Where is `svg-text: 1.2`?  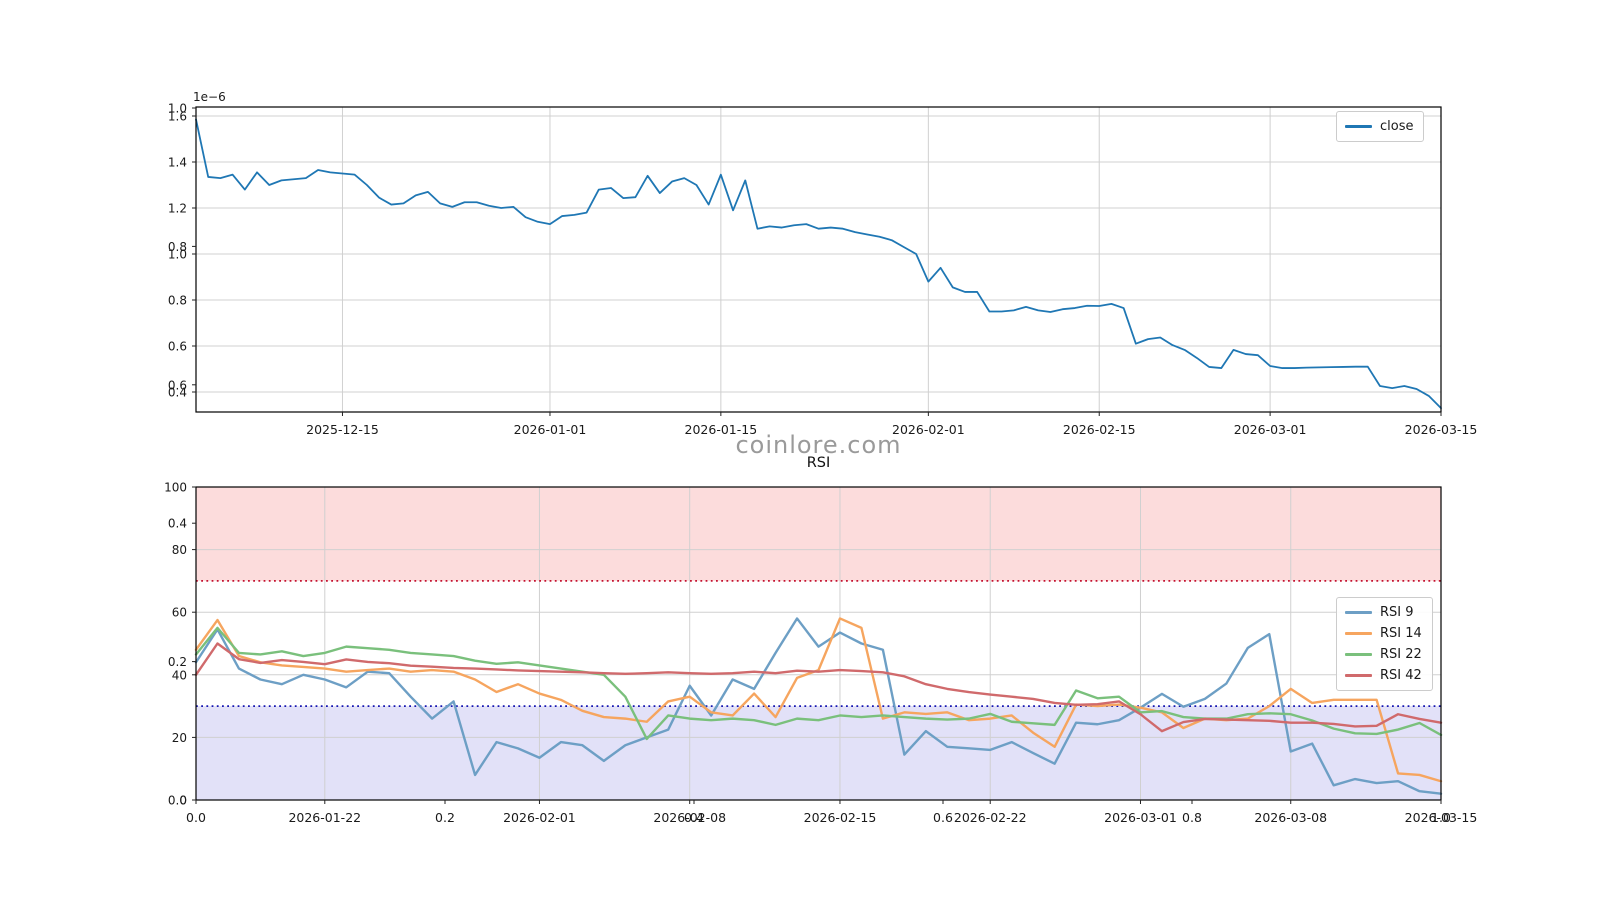
svg-text: 1.2 is located at coordinates (177, 209).